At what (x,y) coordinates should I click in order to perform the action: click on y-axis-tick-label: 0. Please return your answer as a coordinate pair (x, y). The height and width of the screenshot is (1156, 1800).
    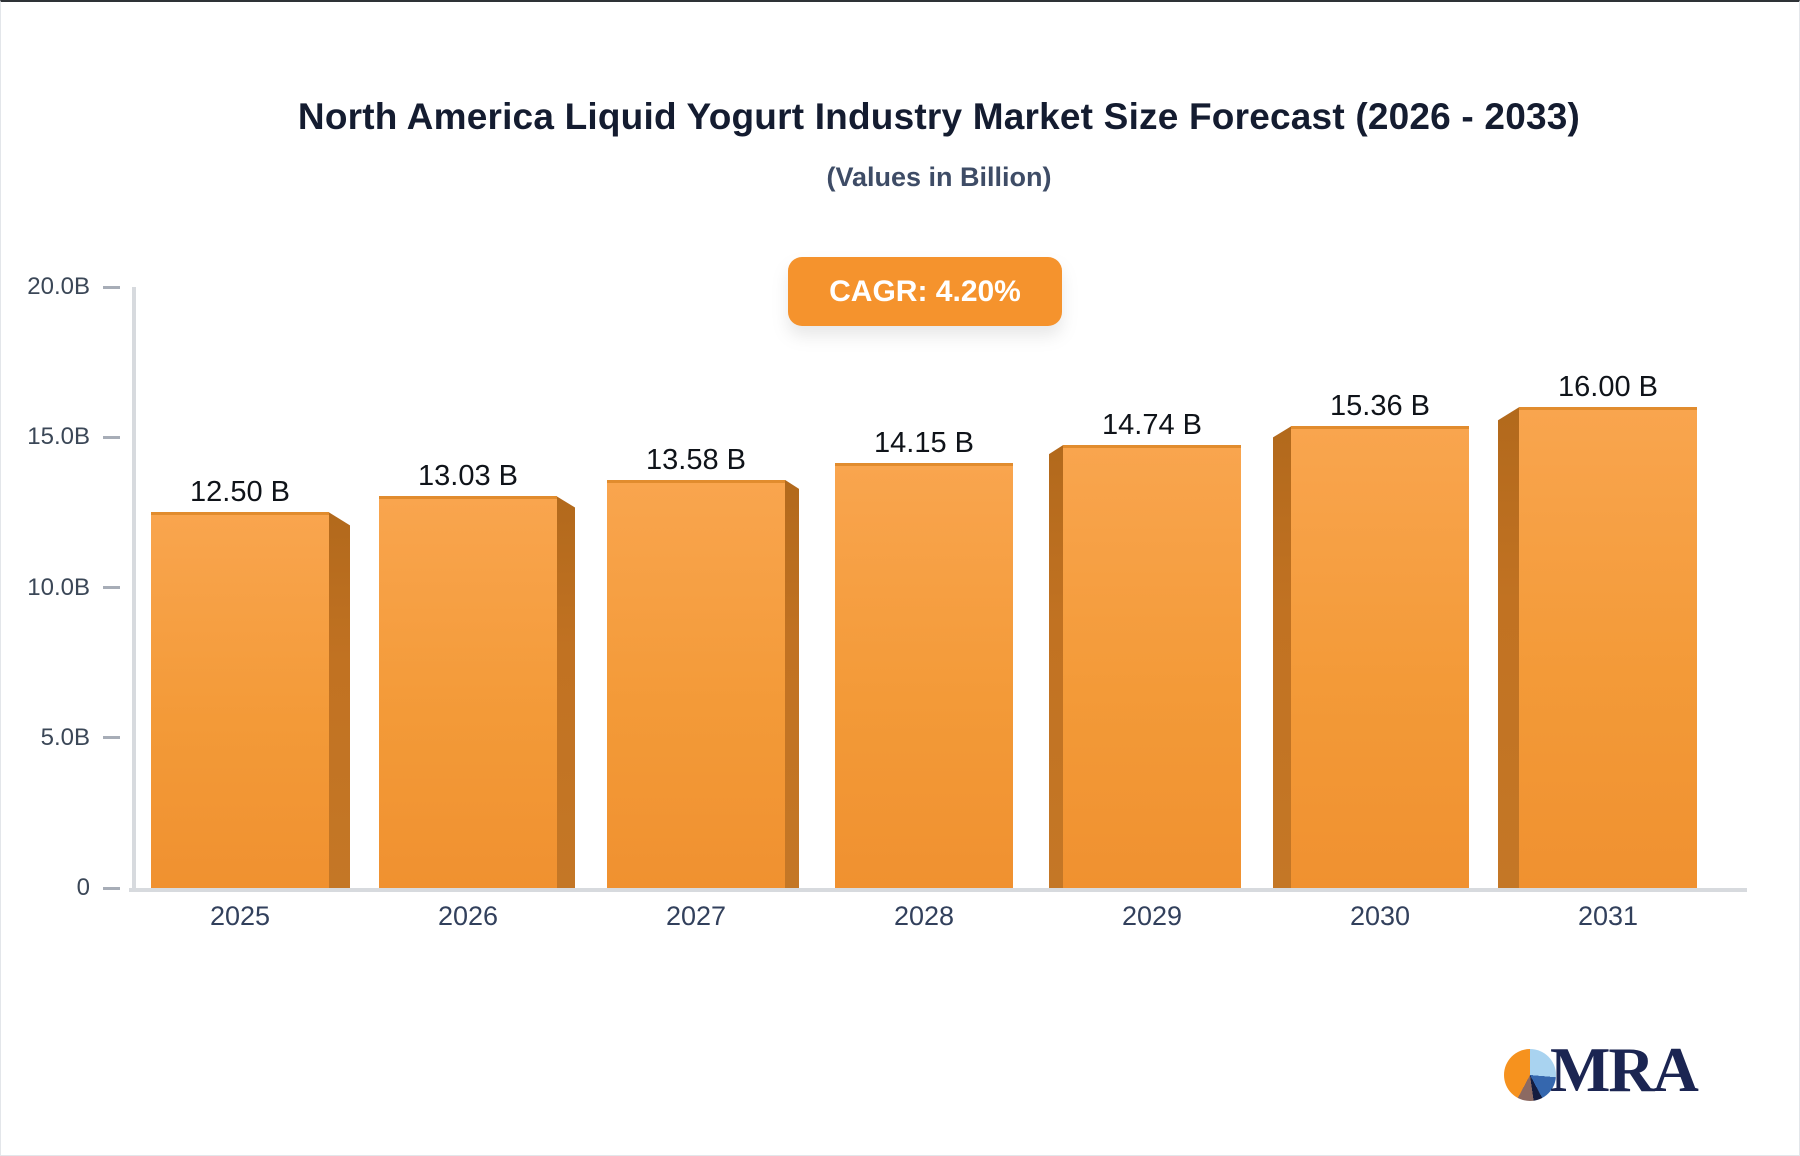
    Looking at the image, I should click on (83, 887).